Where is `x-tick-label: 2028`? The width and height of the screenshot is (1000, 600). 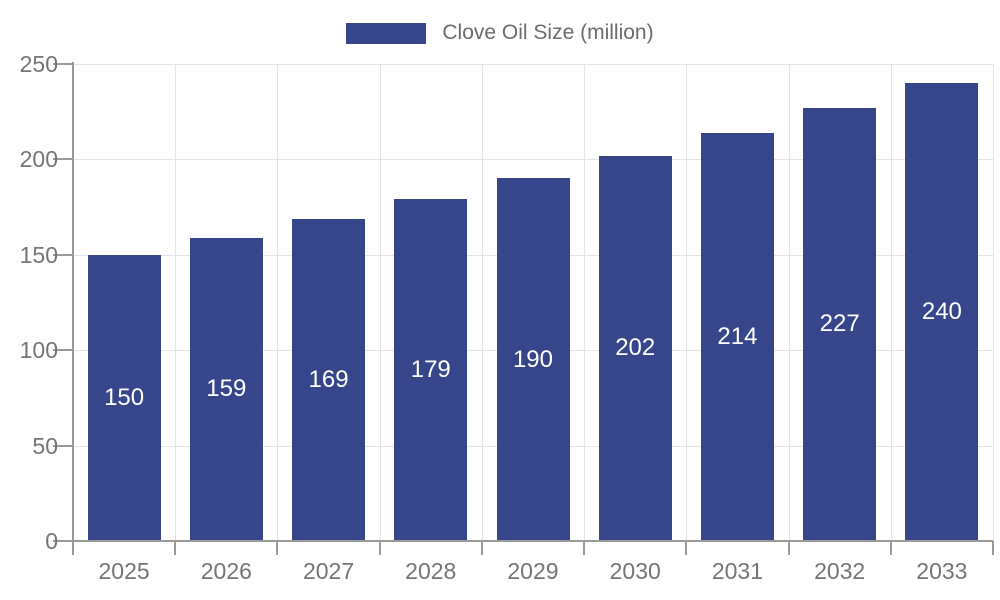 x-tick-label: 2028 is located at coordinates (431, 571).